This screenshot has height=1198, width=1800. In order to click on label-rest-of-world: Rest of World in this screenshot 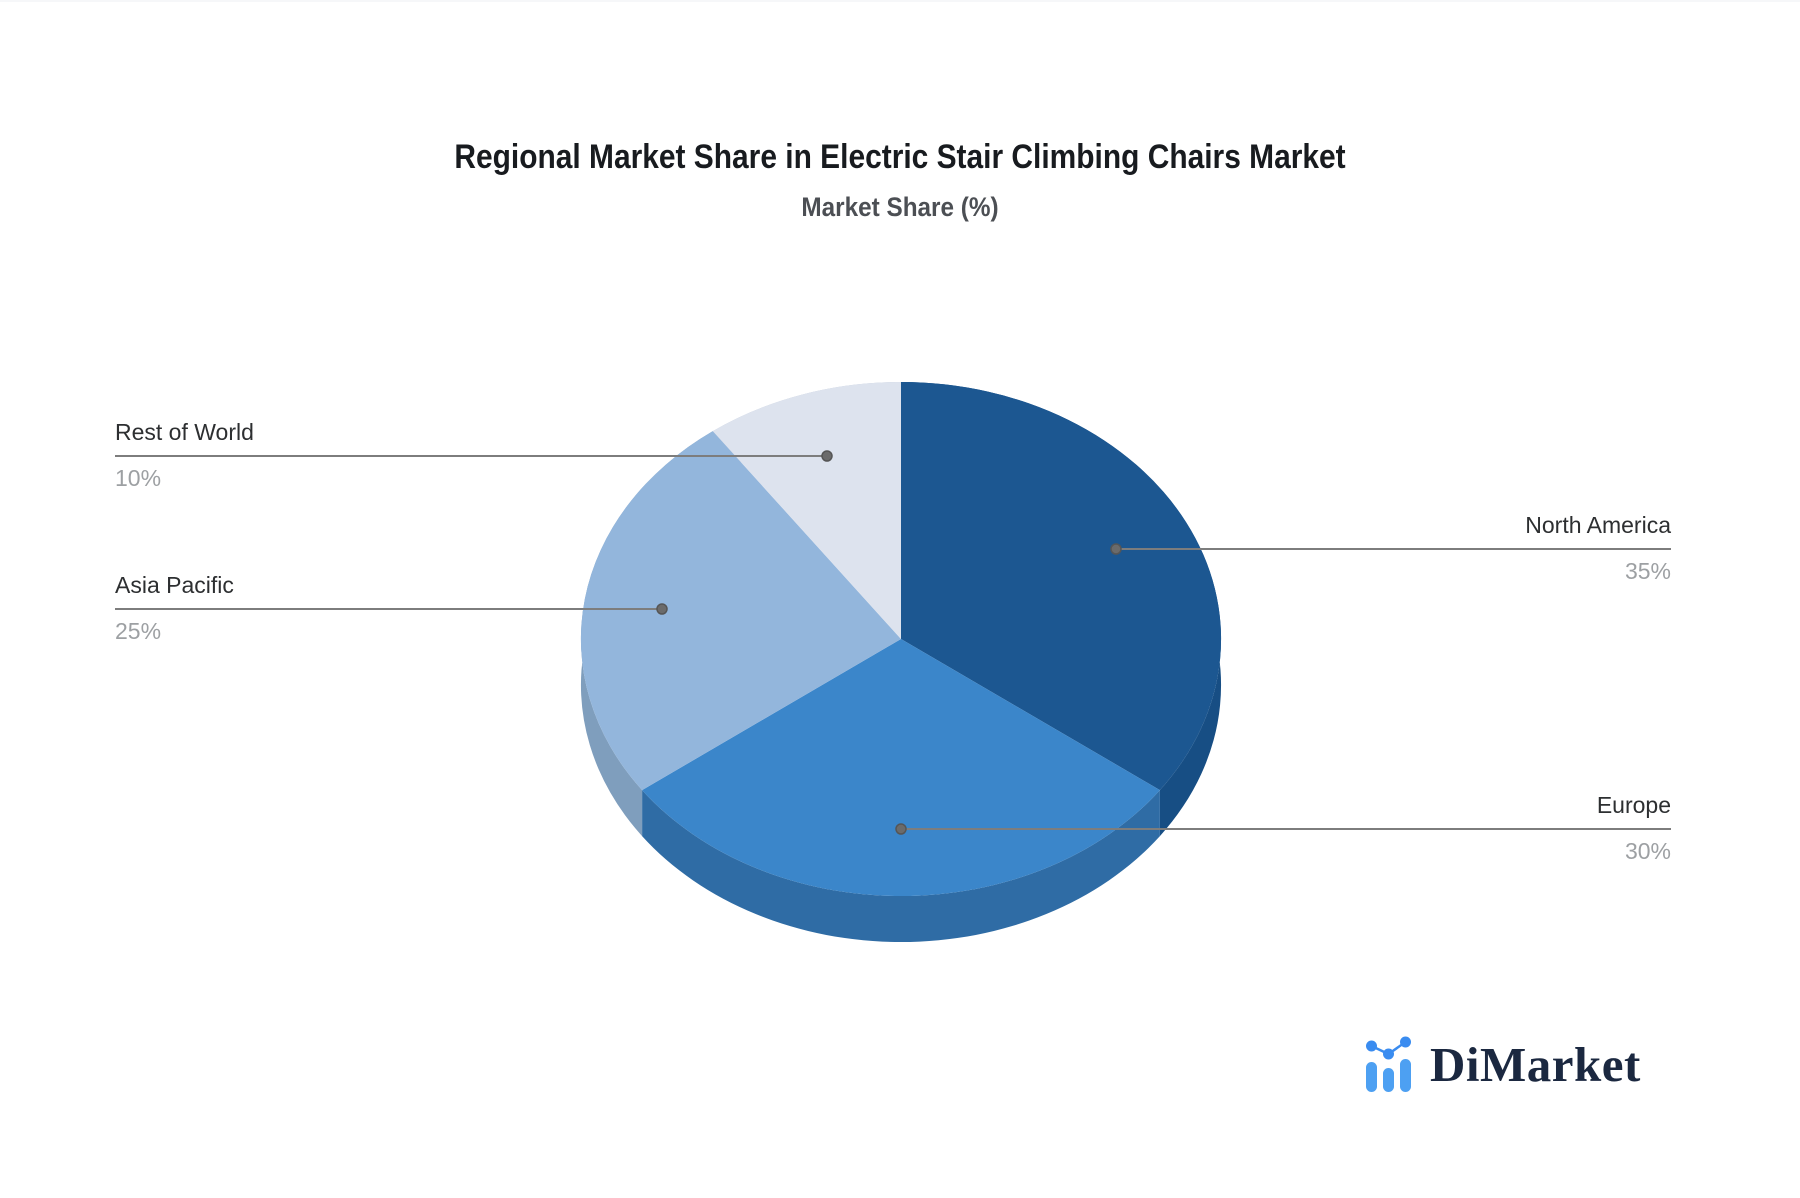, I will do `click(184, 432)`.